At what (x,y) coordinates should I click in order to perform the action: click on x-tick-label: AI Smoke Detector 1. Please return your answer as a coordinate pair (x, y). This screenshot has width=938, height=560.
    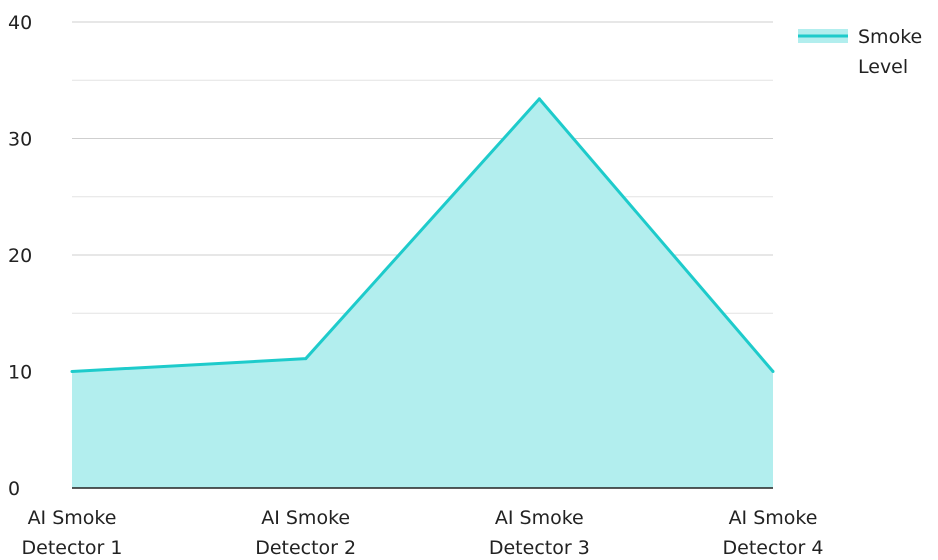
    Looking at the image, I should click on (72, 533).